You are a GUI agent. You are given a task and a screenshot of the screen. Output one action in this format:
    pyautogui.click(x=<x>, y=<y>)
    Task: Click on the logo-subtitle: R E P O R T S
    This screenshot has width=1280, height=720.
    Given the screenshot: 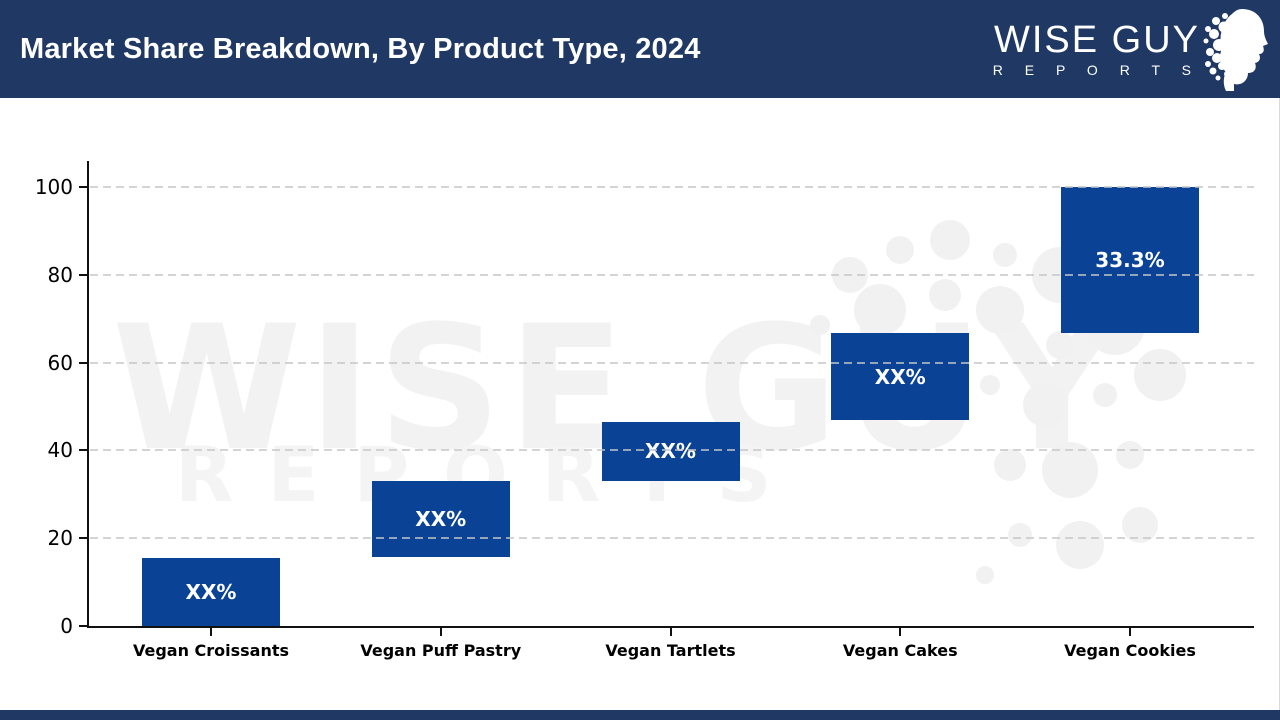 What is the action you would take?
    pyautogui.click(x=1096, y=70)
    